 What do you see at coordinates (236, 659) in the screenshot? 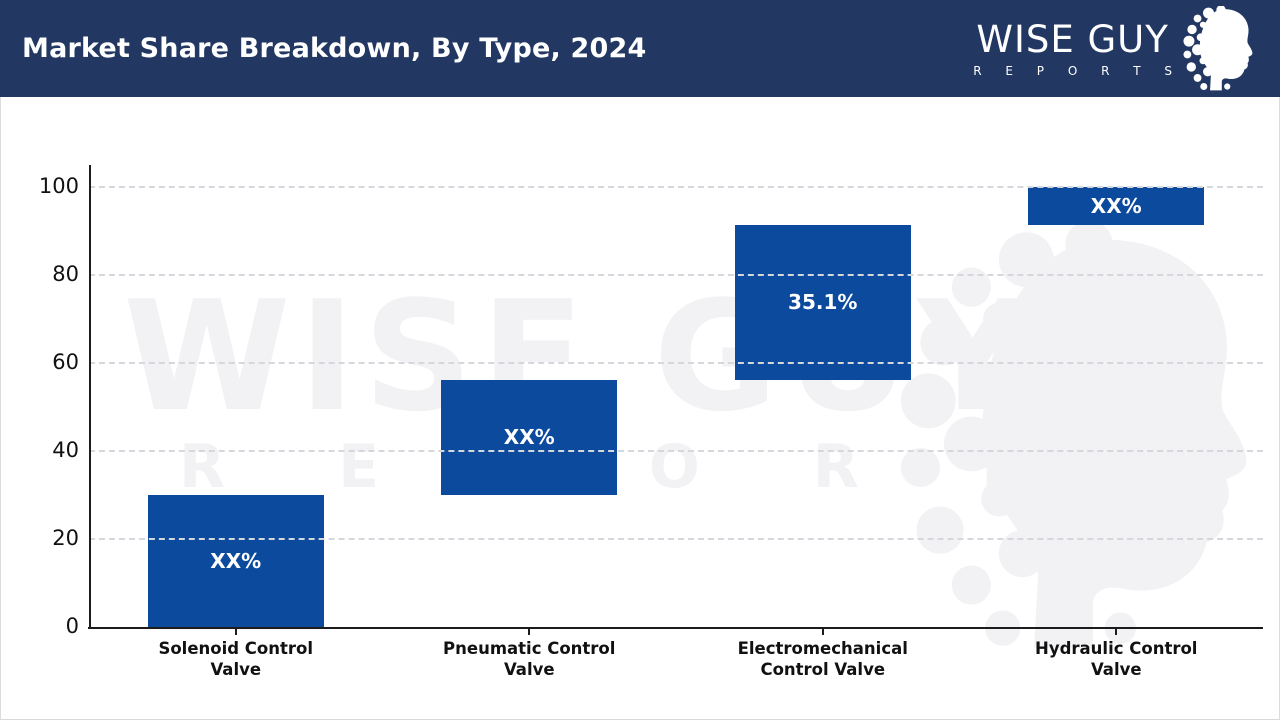
I see `x-category-label: Solenoid Control Valve` at bounding box center [236, 659].